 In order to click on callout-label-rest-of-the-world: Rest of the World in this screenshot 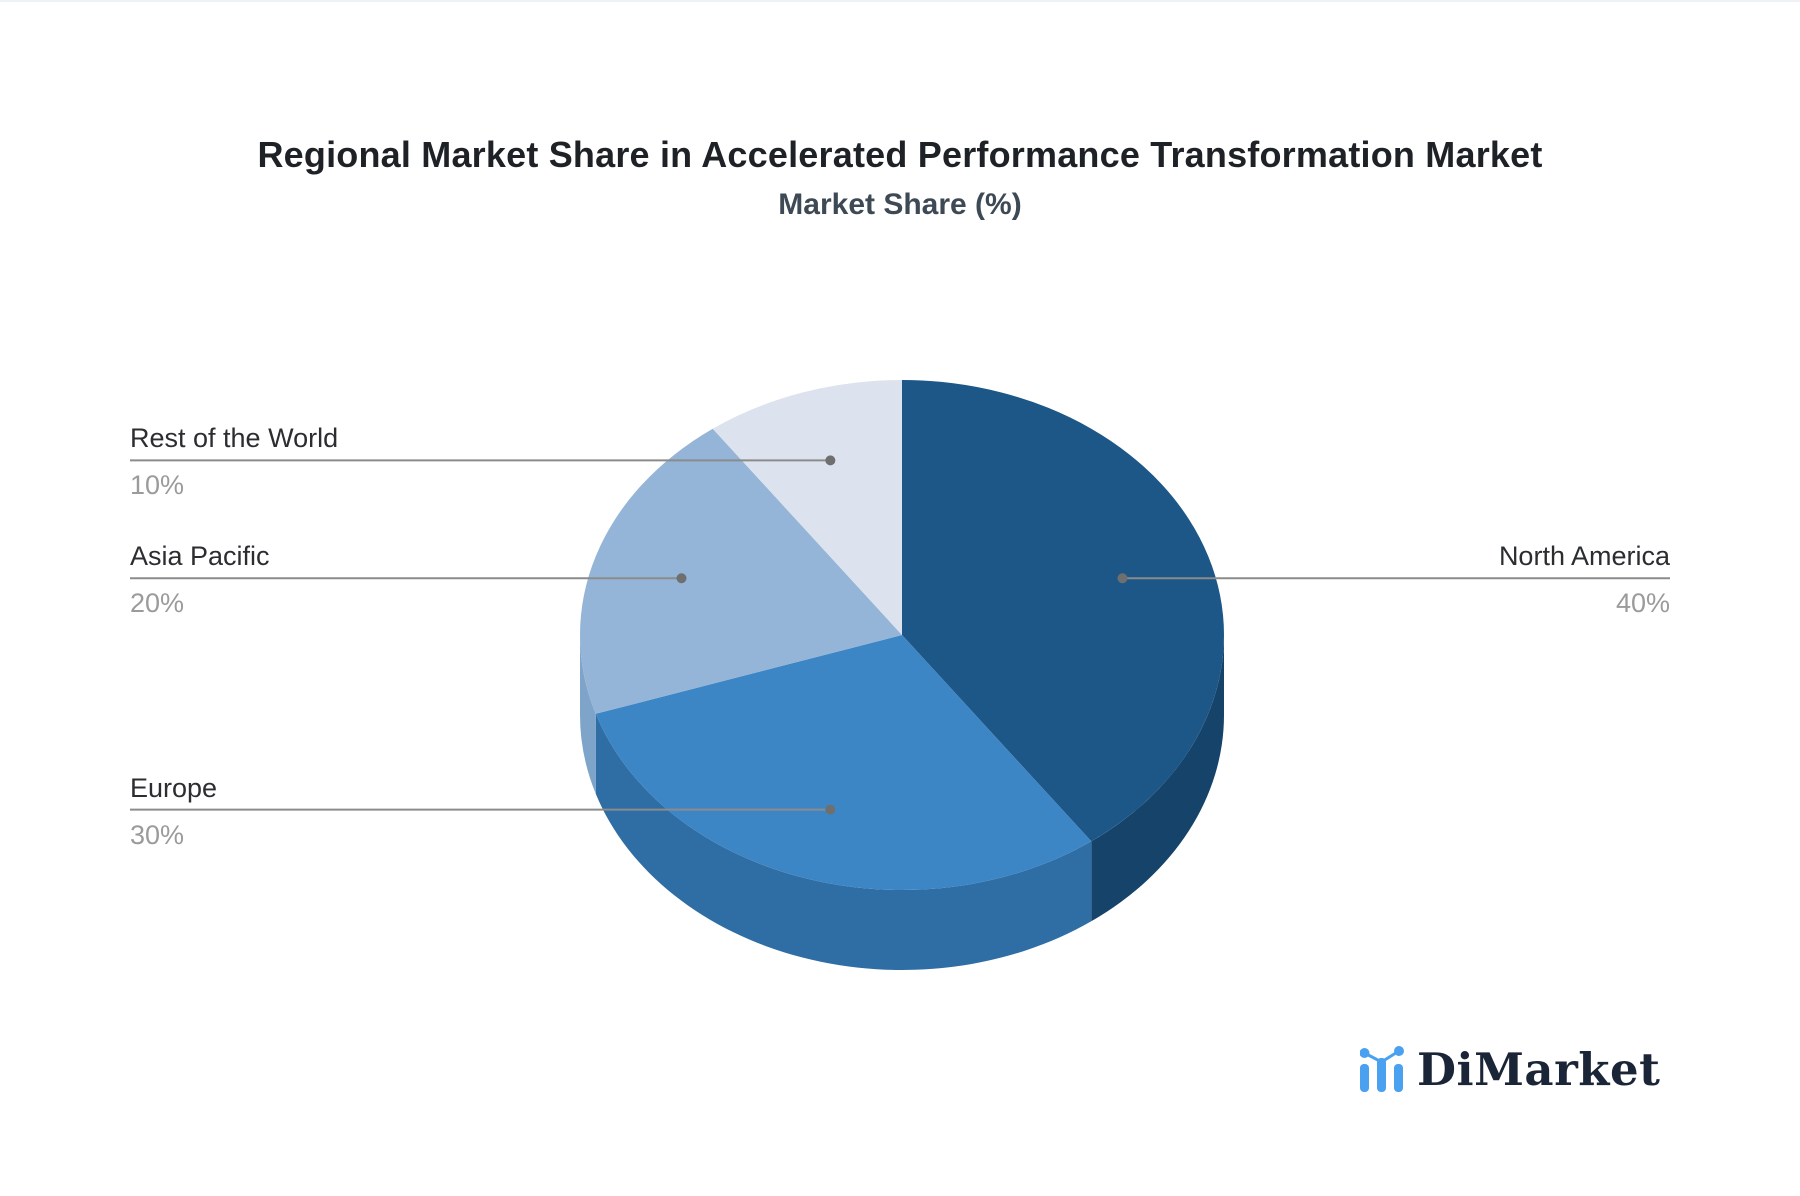, I will do `click(234, 438)`.